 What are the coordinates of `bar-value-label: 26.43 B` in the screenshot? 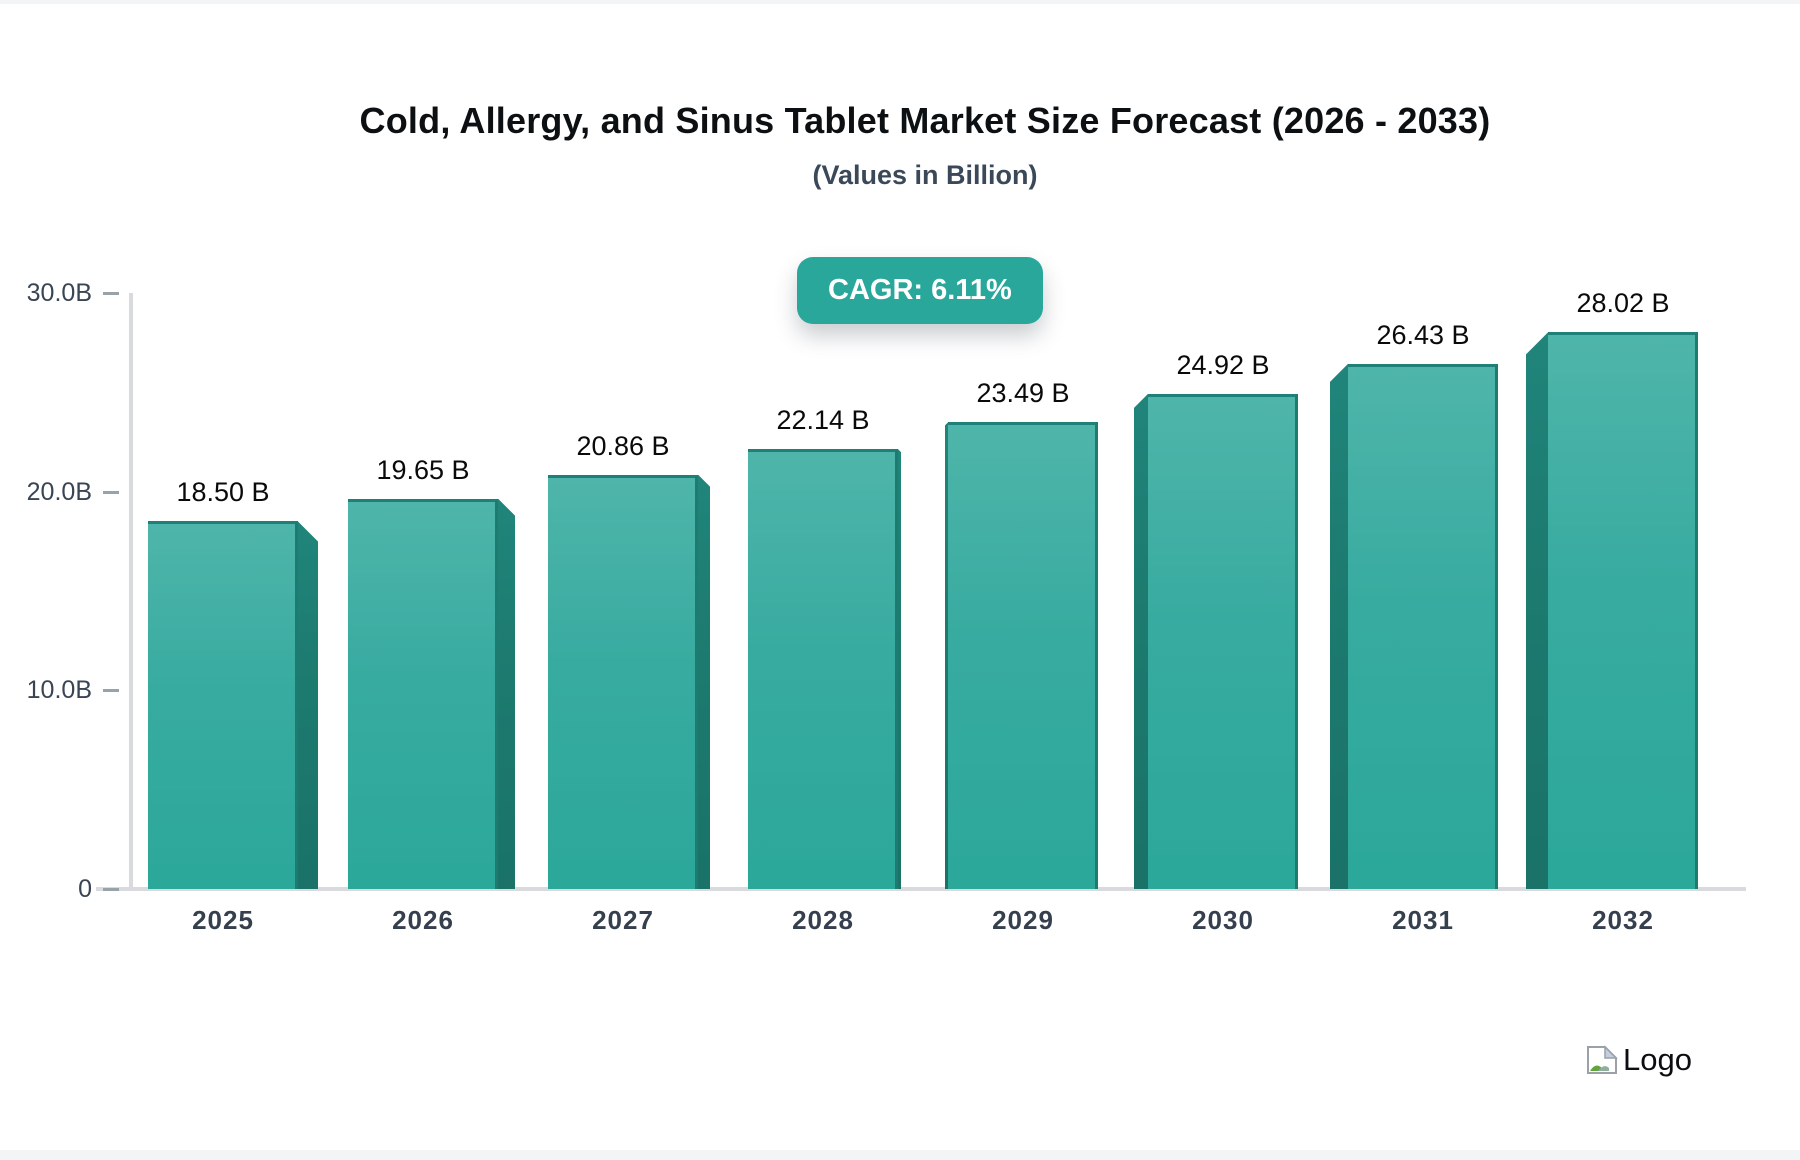 It's located at (1423, 334).